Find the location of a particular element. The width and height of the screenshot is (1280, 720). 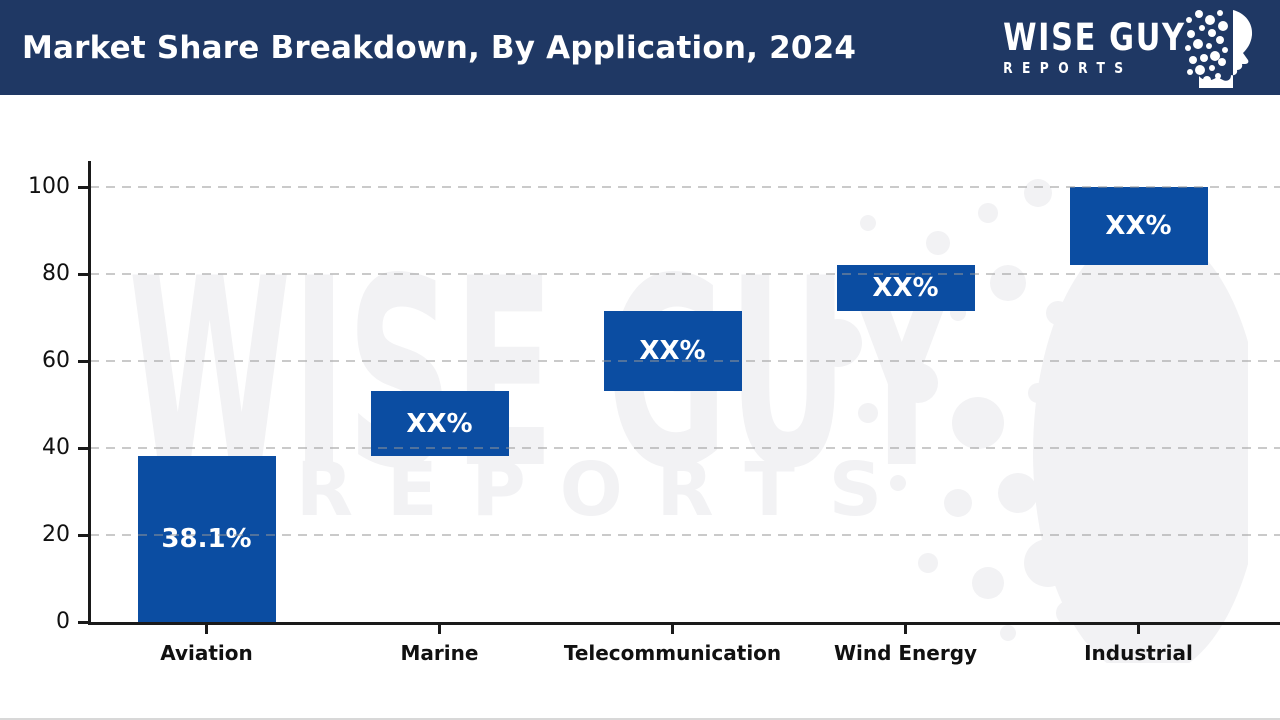

y-tick-label: 80 is located at coordinates (56, 273).